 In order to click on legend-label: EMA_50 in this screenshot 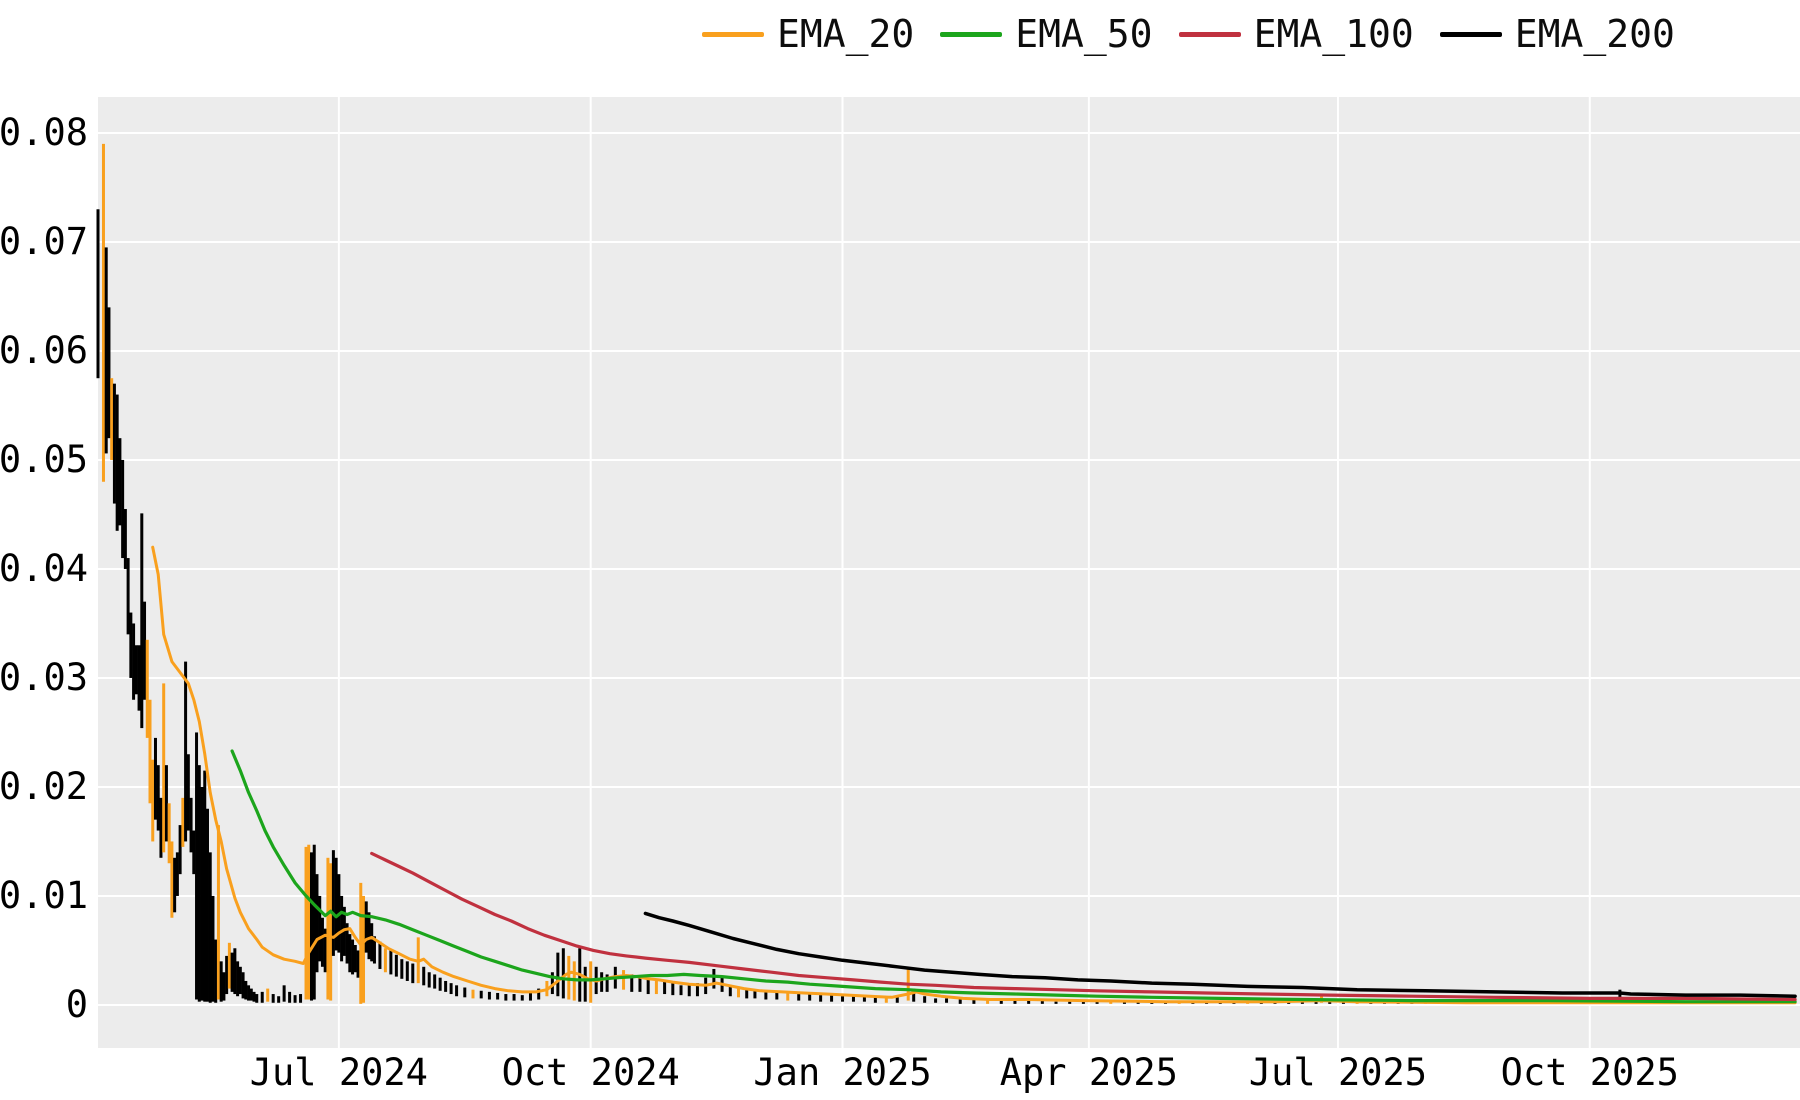, I will do `click(1084, 34)`.